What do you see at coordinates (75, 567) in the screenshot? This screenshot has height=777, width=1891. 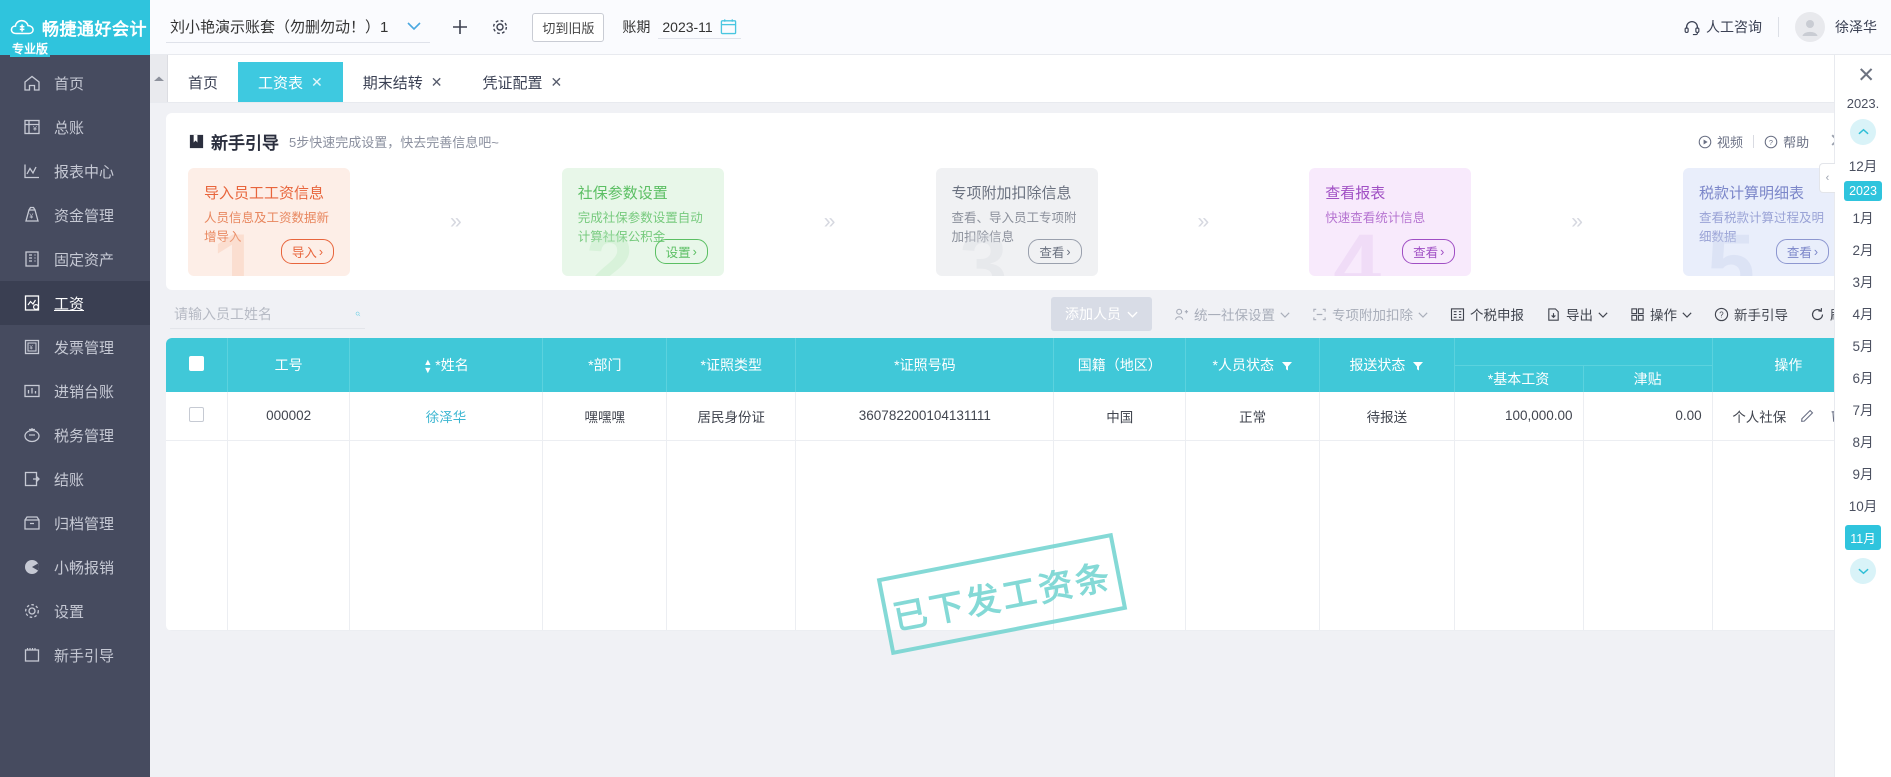 I see `sidebar-item-reimburse: 小畅报销` at bounding box center [75, 567].